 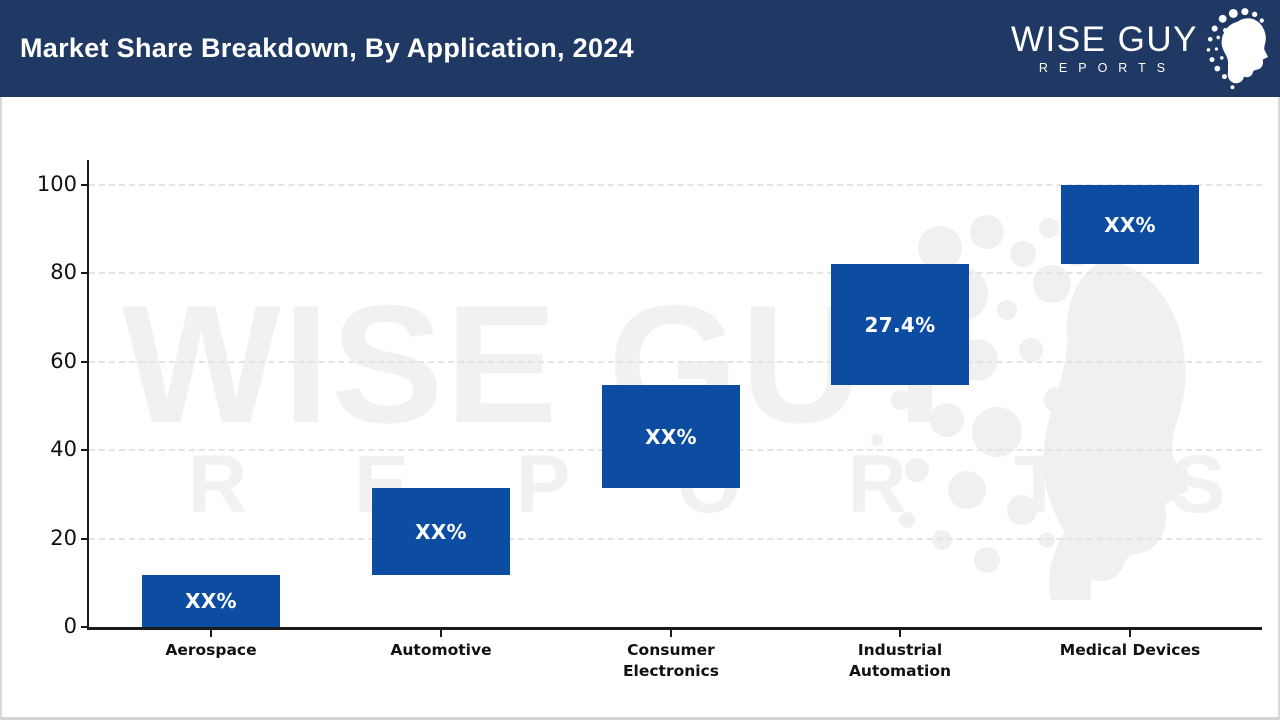 I want to click on y-axis-tick-label: 80, so click(x=63, y=272).